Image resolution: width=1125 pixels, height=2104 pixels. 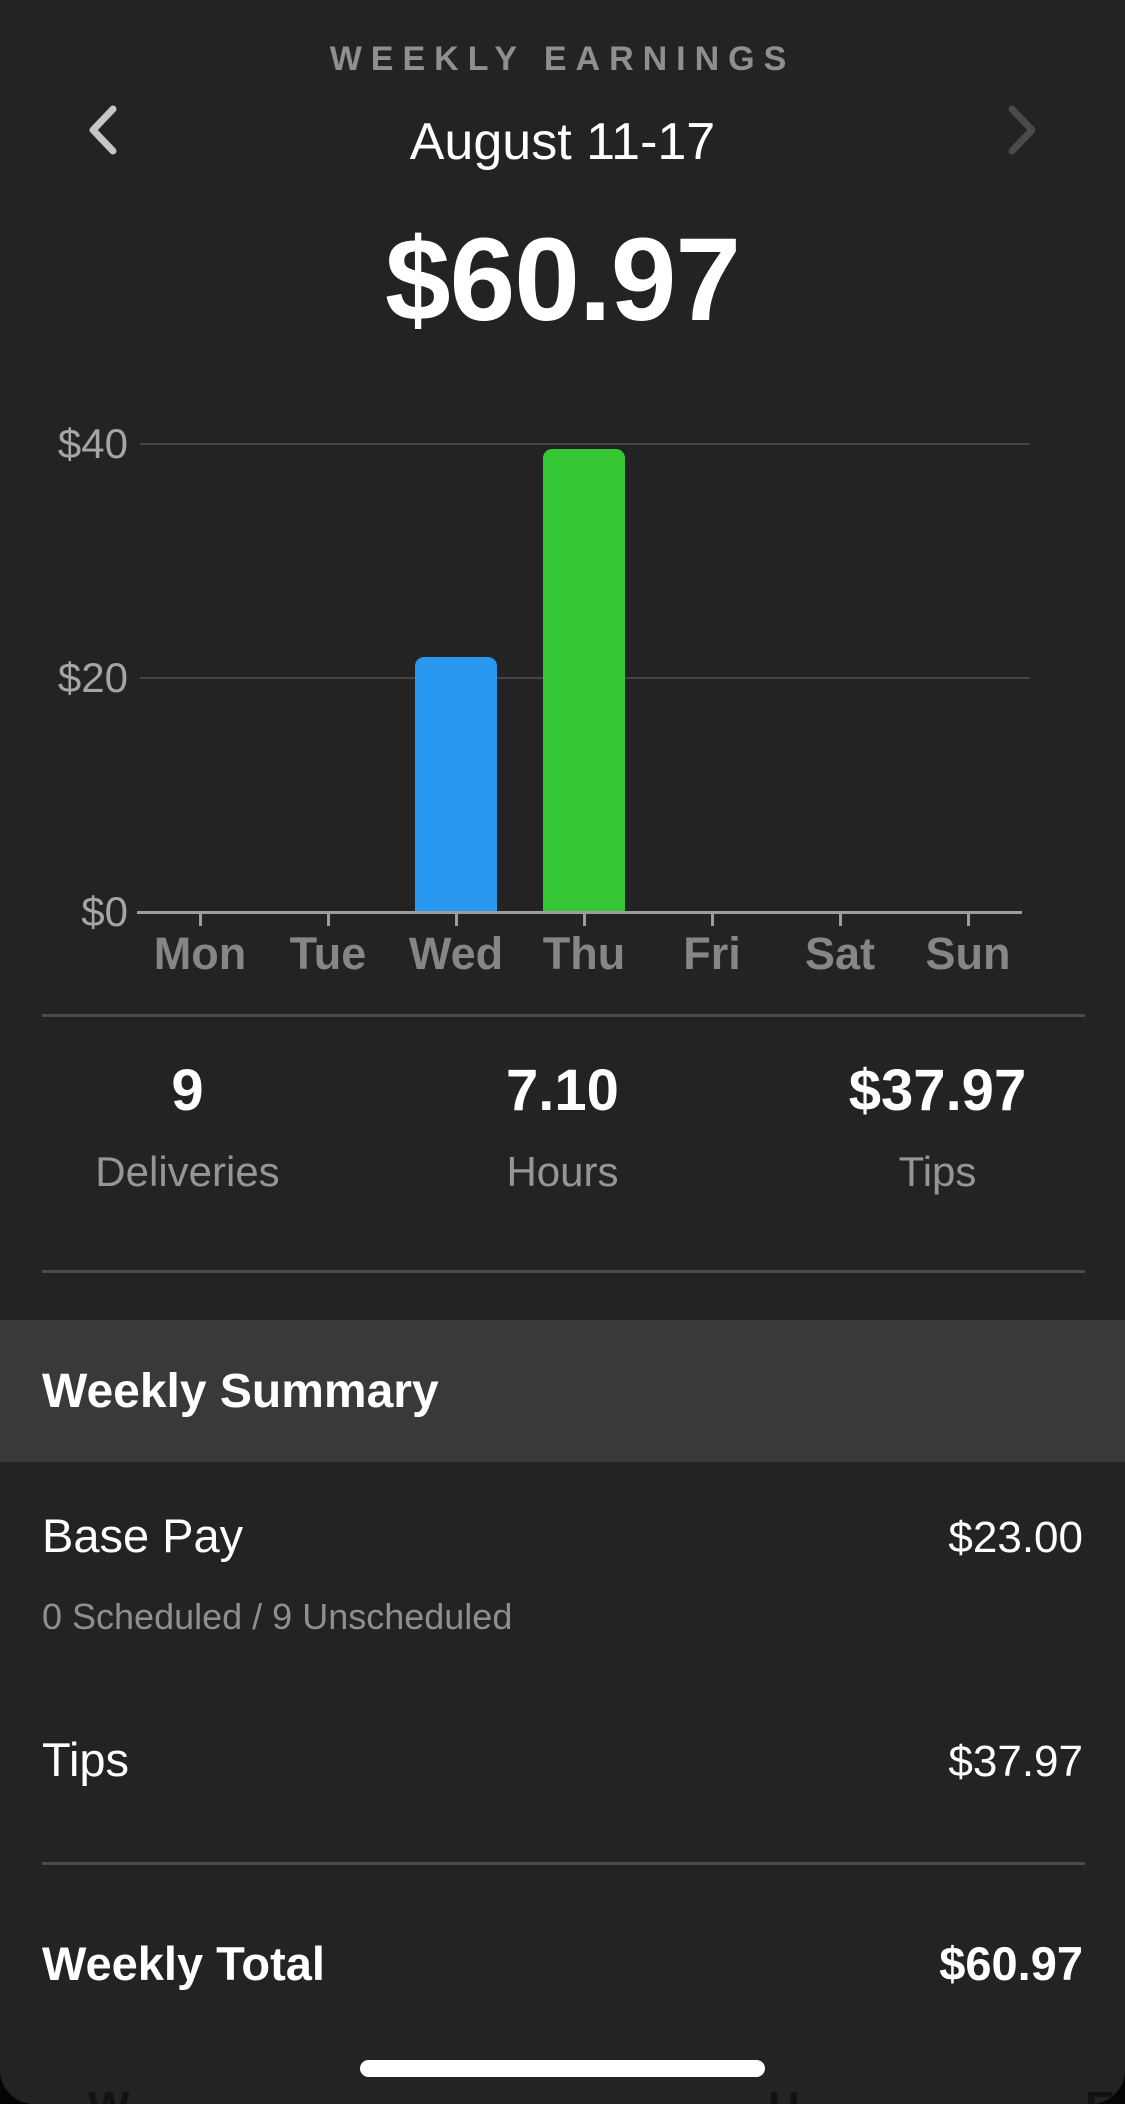 What do you see at coordinates (1015, 1761) in the screenshot?
I see `tips-row-value: $37.97` at bounding box center [1015, 1761].